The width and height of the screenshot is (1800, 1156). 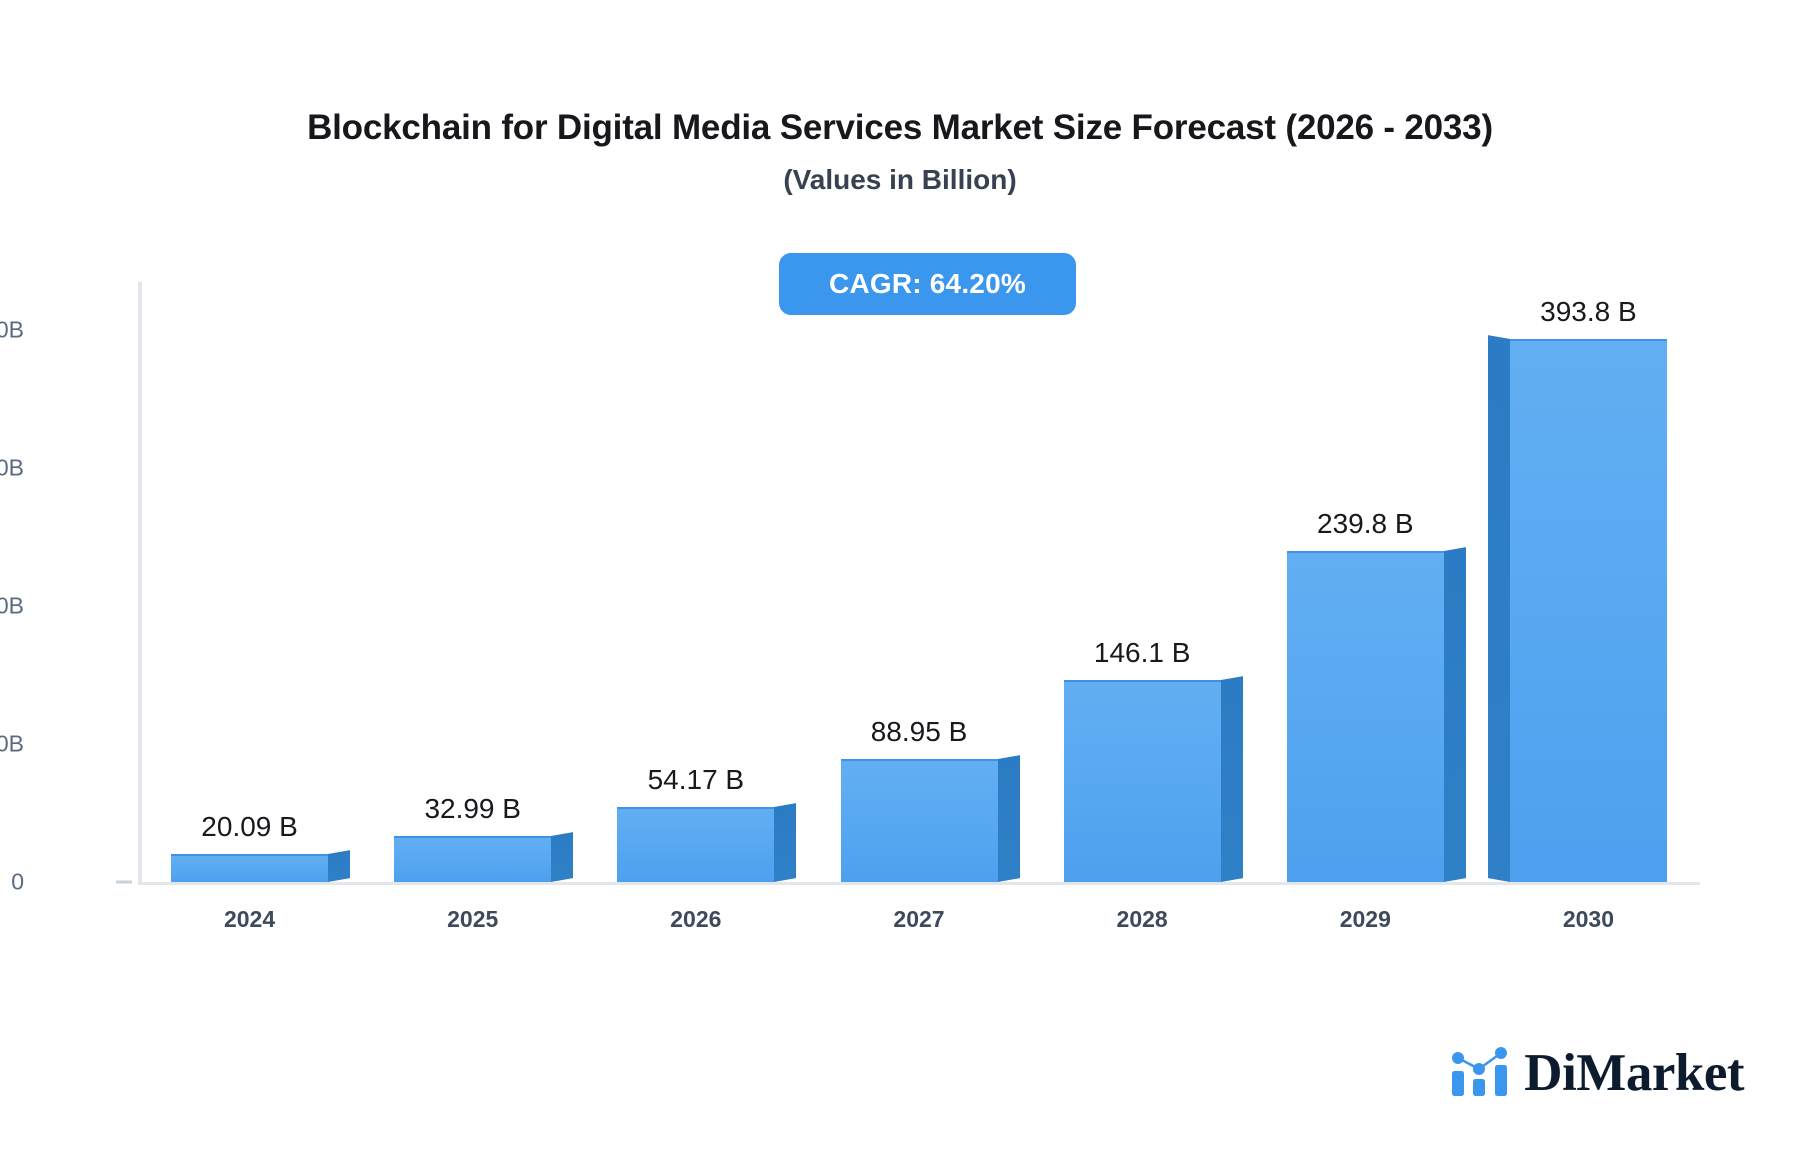 What do you see at coordinates (140, 583) in the screenshot?
I see `y-axis-line` at bounding box center [140, 583].